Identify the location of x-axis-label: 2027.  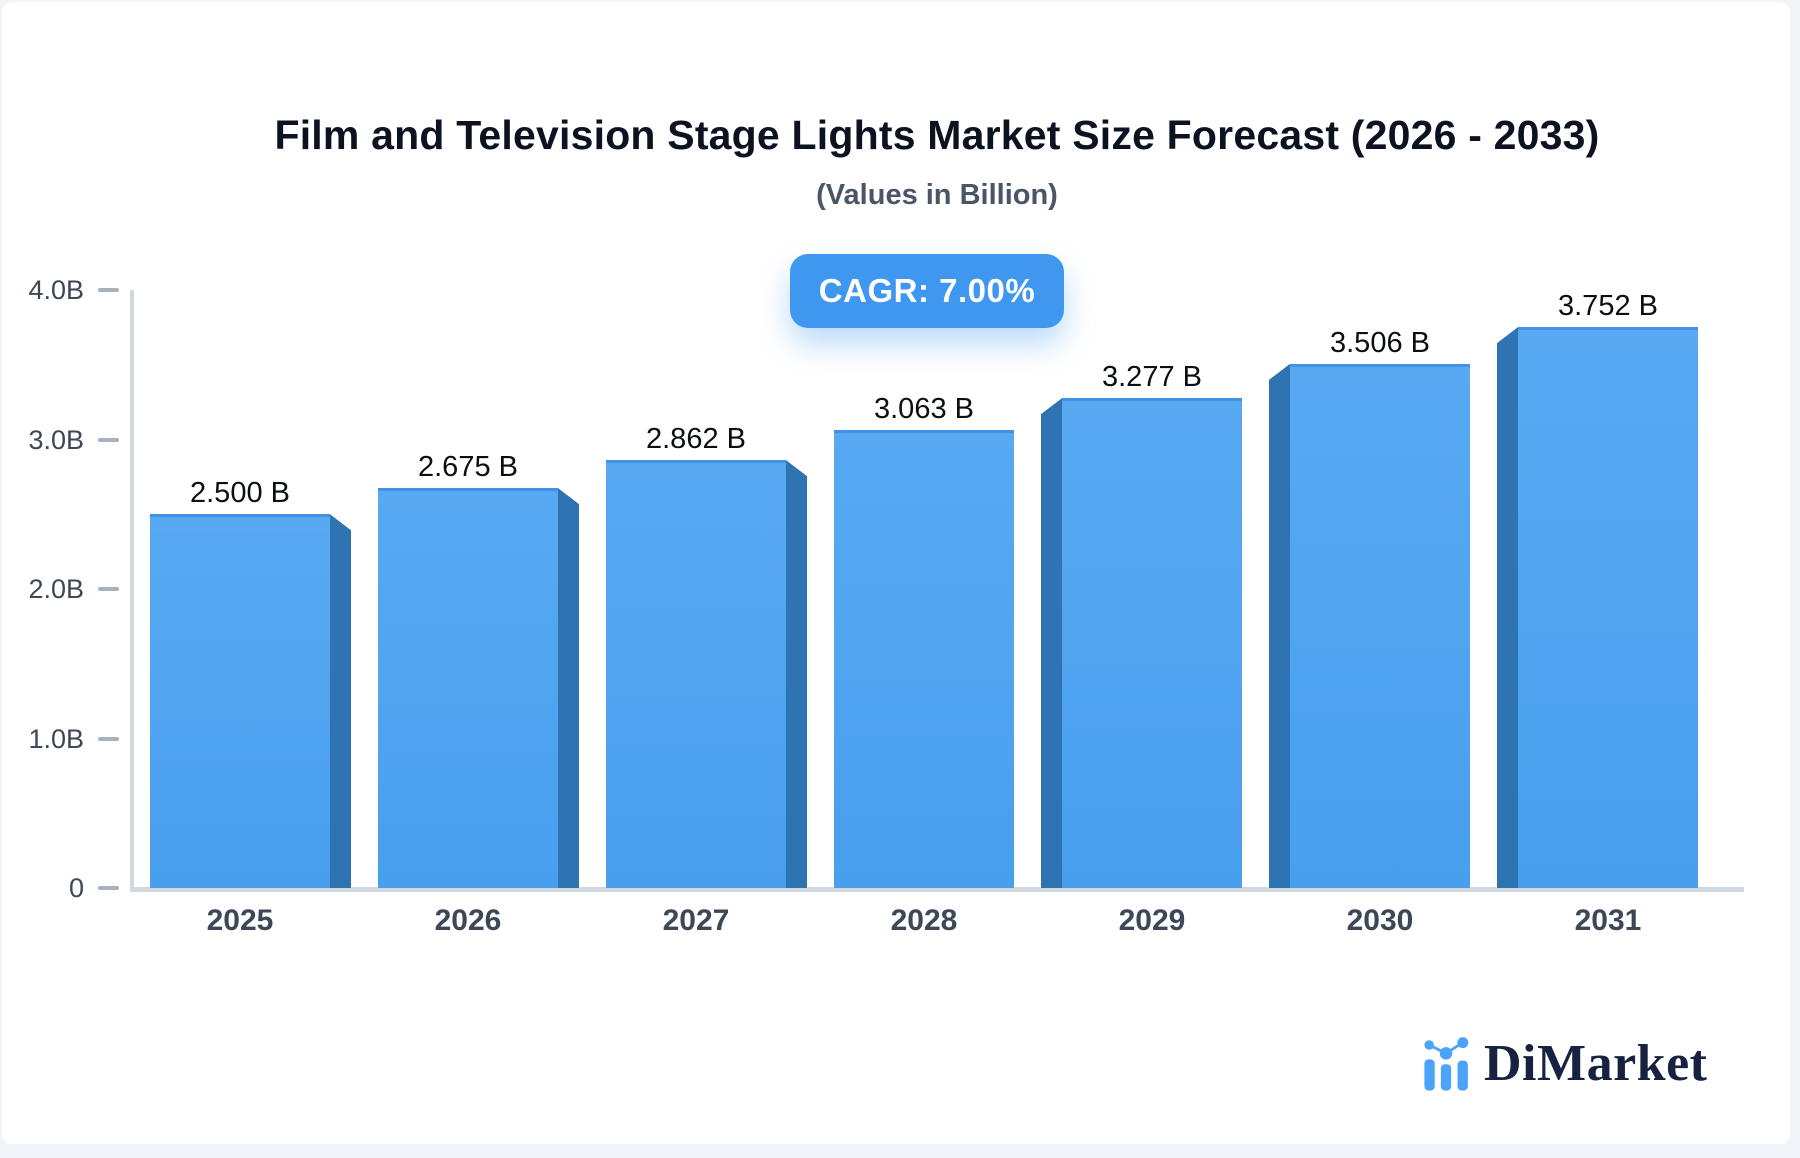
(696, 920).